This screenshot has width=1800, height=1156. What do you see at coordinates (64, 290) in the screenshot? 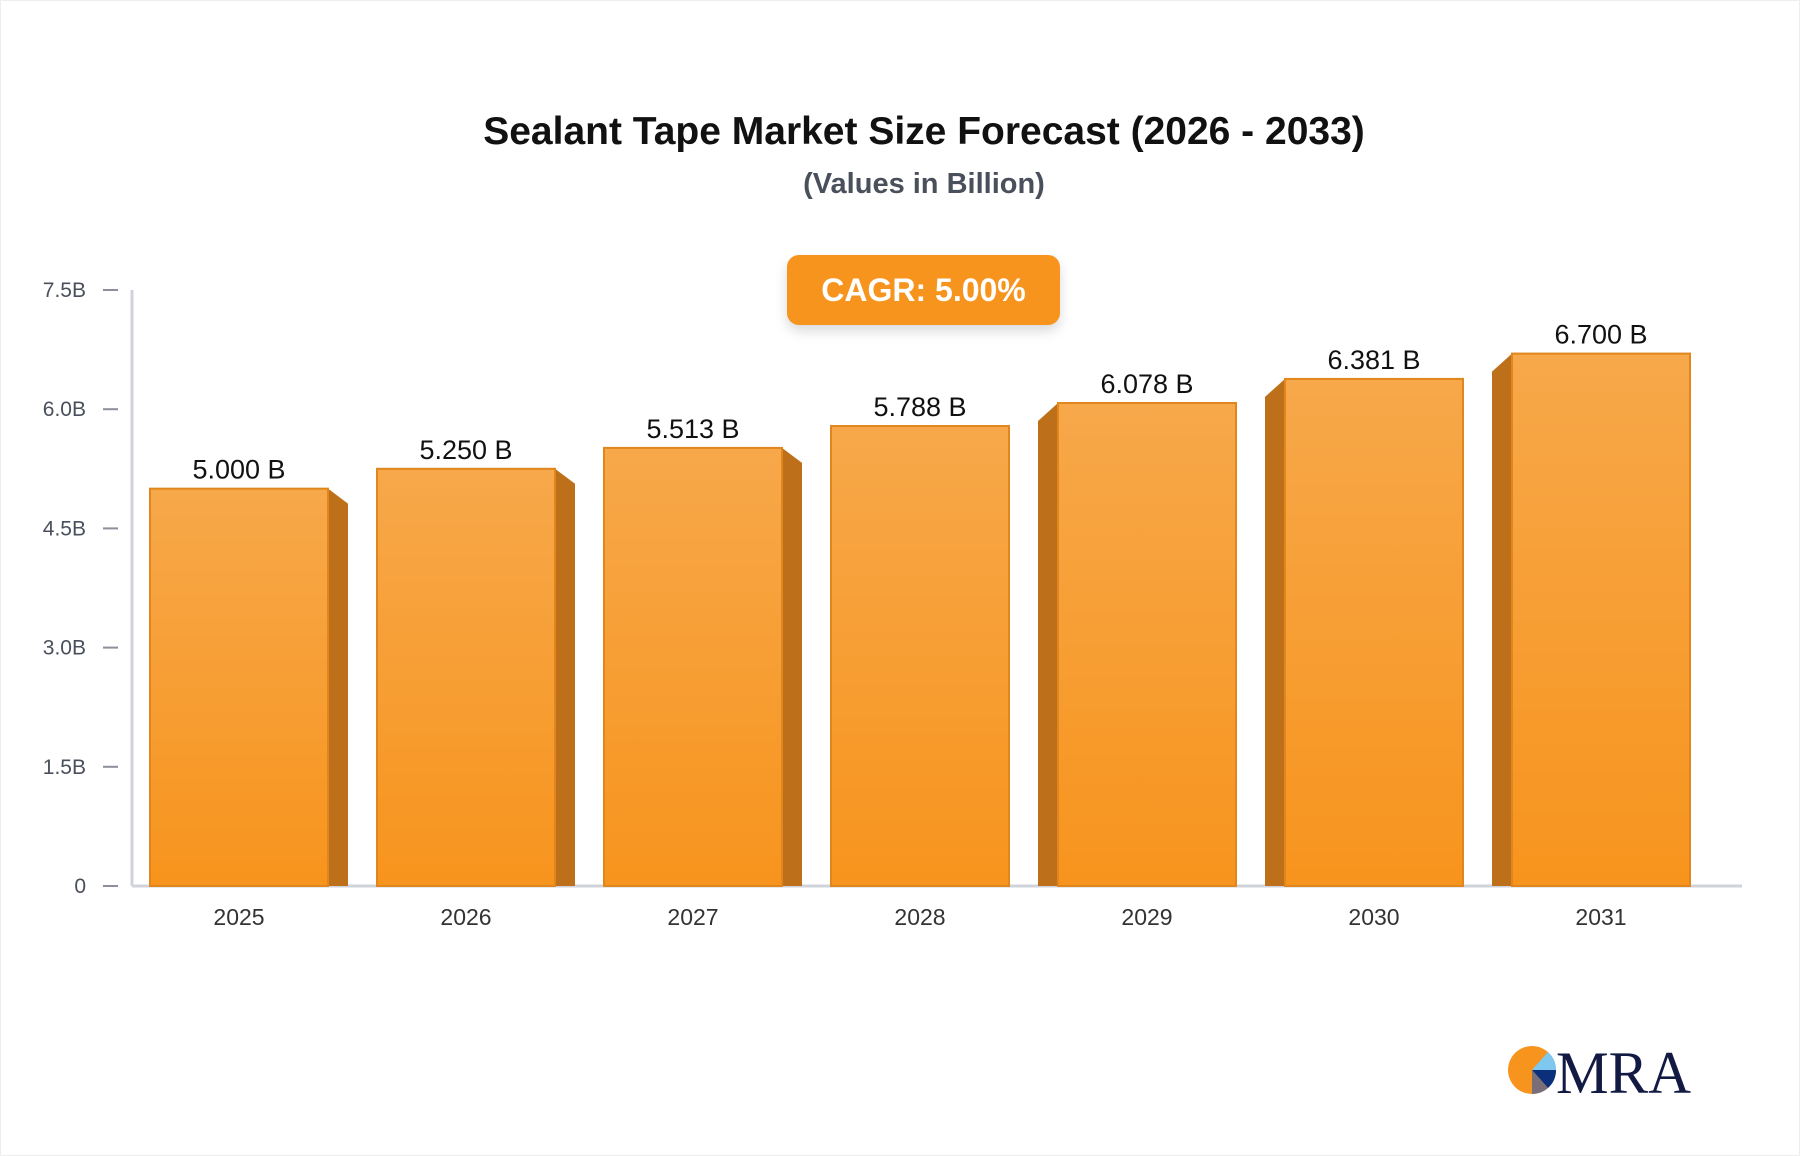
I see `y-tick-label: 7.5B` at bounding box center [64, 290].